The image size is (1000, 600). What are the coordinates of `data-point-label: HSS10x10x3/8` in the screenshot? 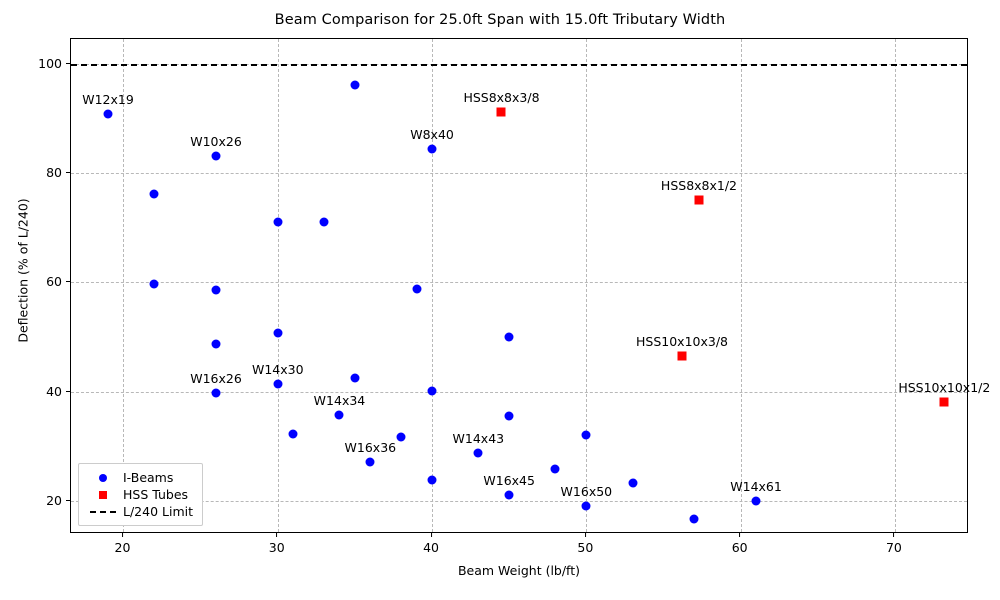 It's located at (682, 341).